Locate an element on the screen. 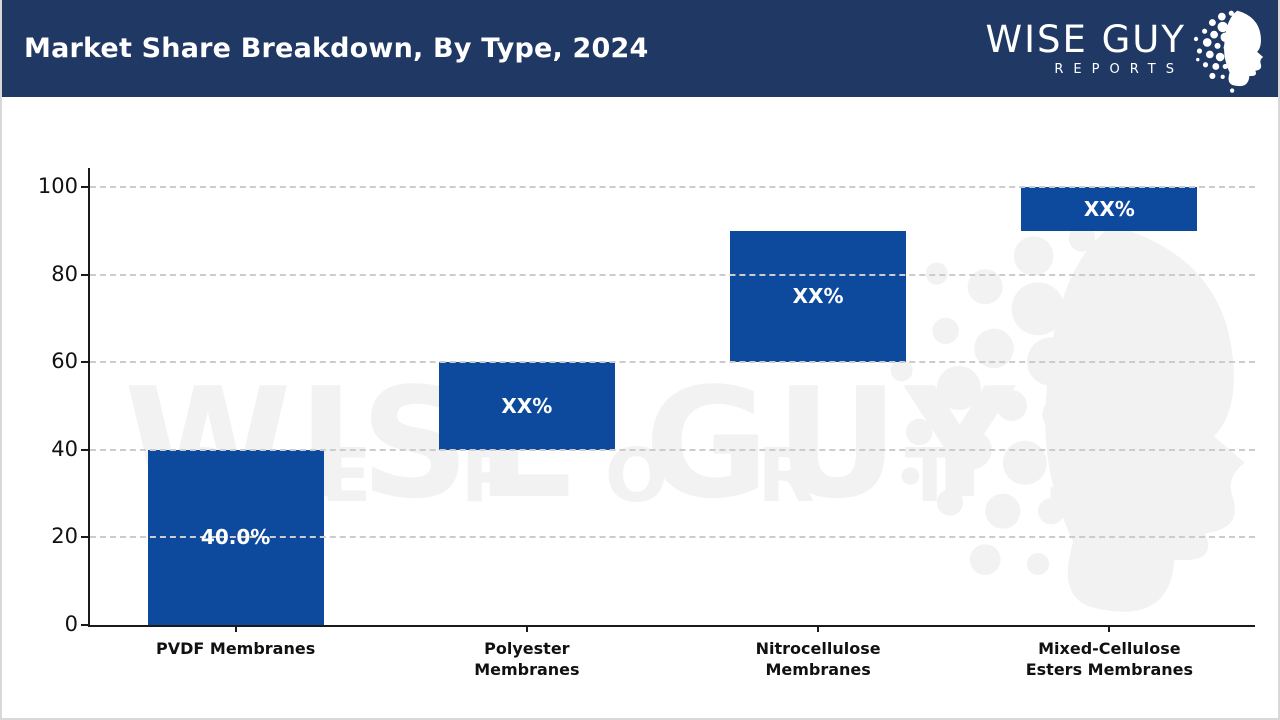 This screenshot has width=1280, height=720. dotted-head-icon is located at coordinates (1228, 51).